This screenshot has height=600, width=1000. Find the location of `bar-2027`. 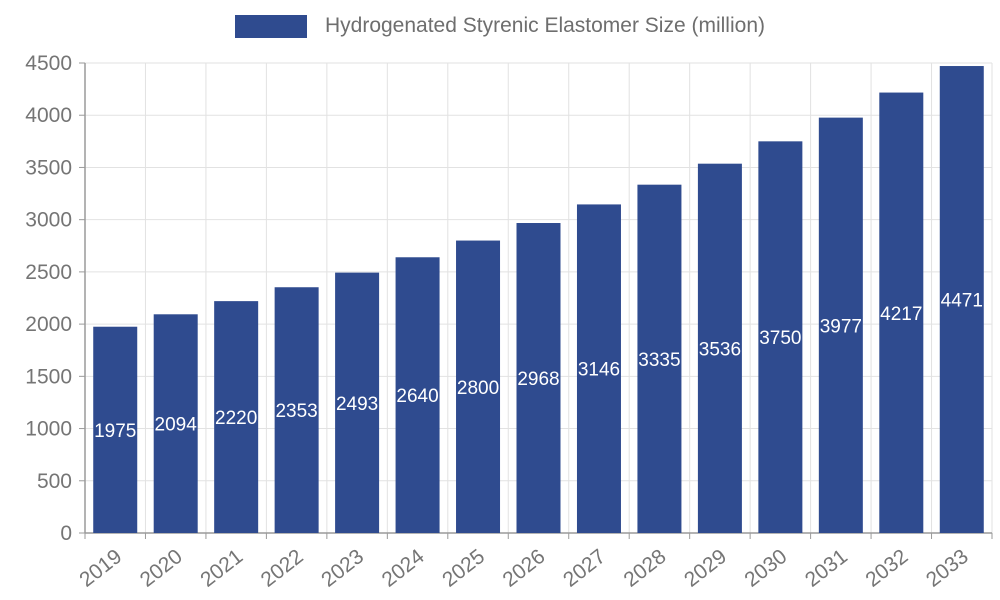

bar-2027 is located at coordinates (598, 368).